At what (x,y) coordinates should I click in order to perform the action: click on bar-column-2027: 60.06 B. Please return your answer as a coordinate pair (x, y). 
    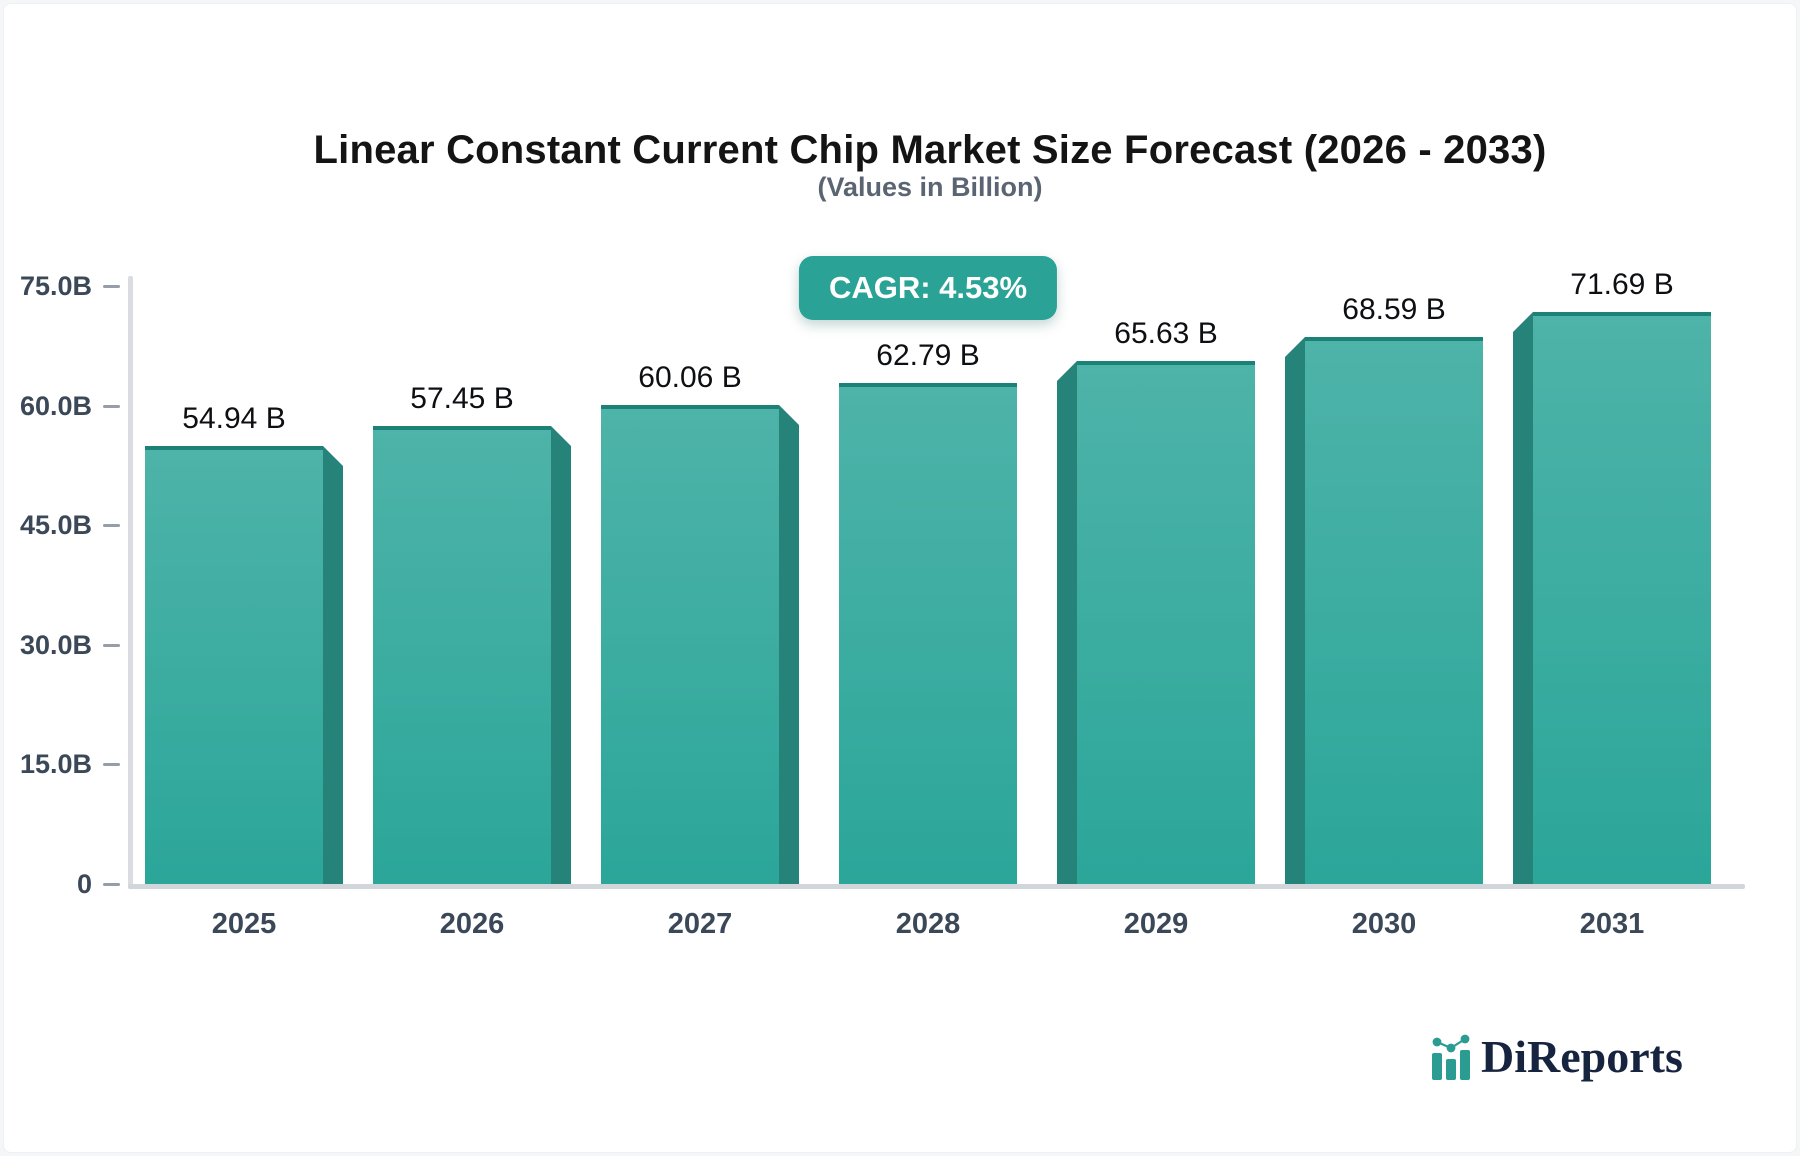
    Looking at the image, I should click on (700, 442).